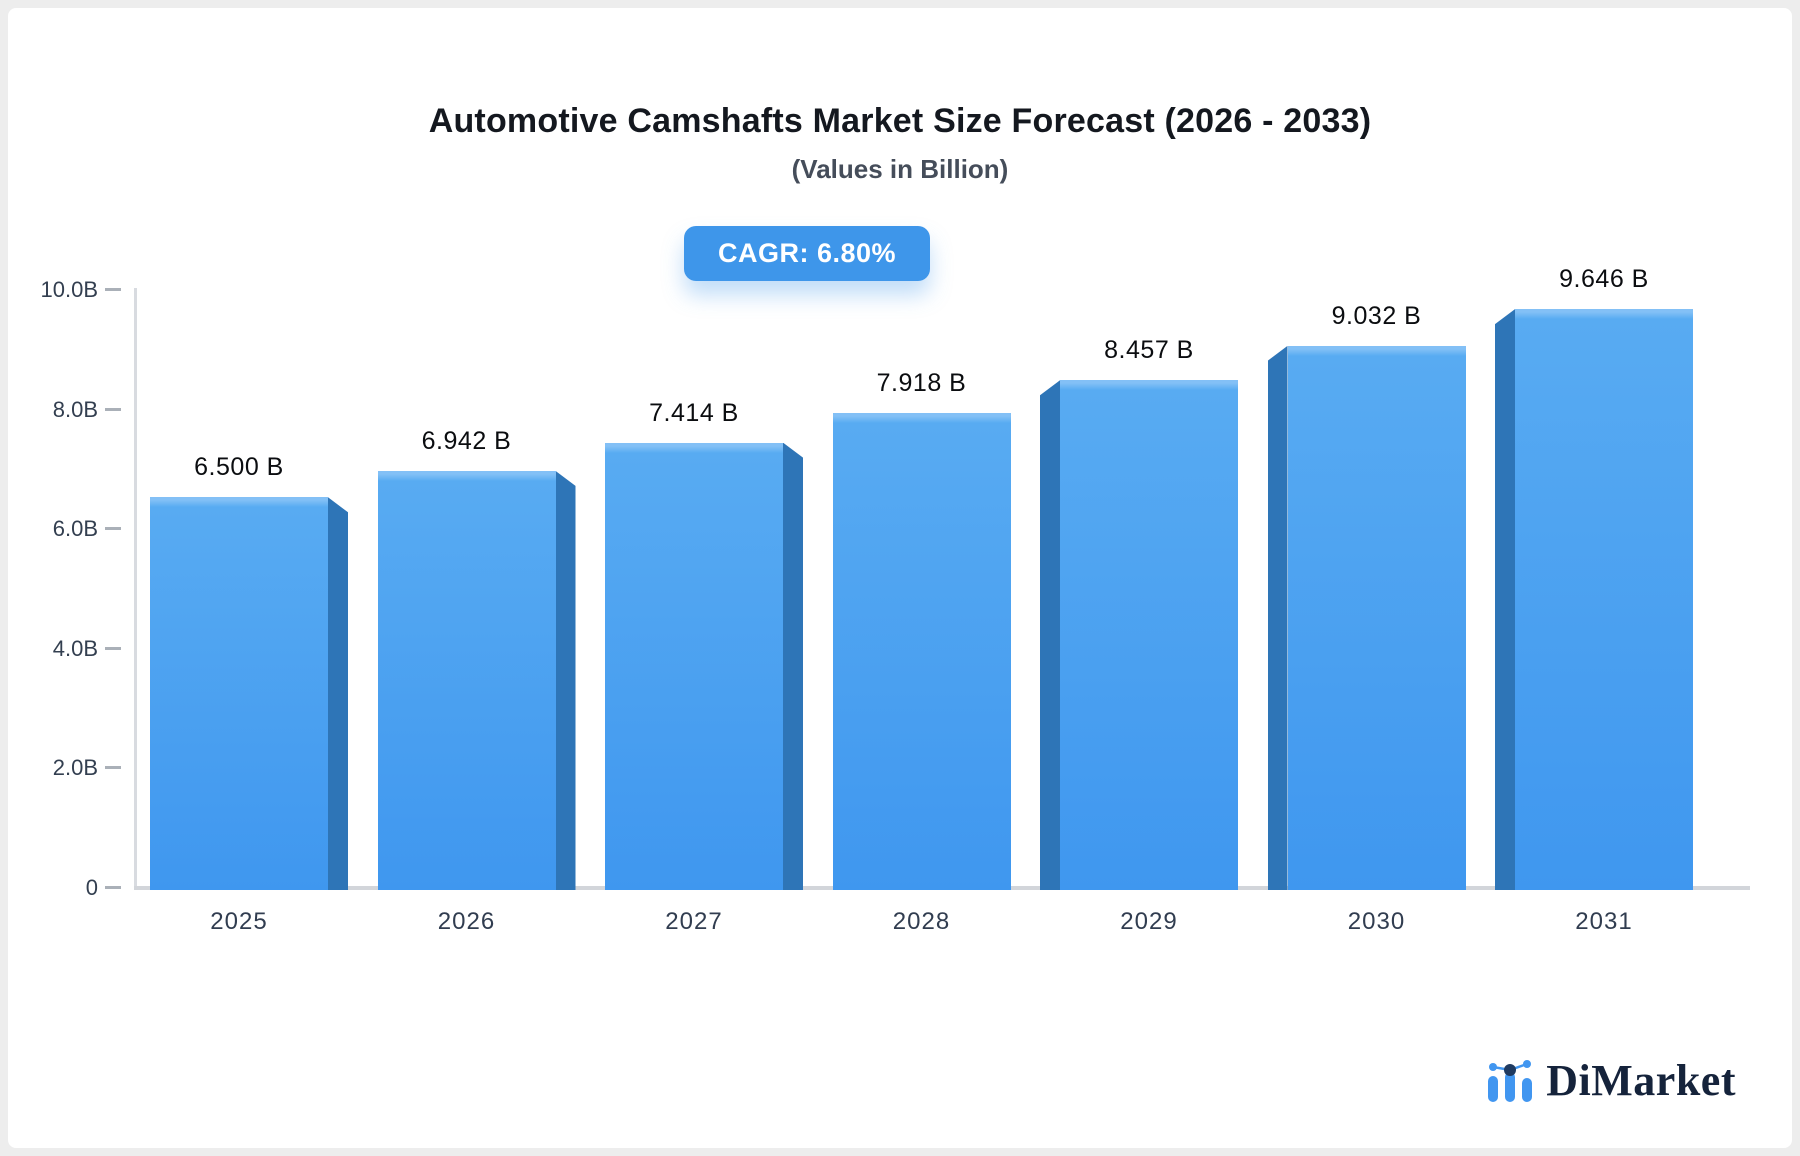  Describe the element at coordinates (1510, 1080) in the screenshot. I see `dimarket-logo-icon` at that location.